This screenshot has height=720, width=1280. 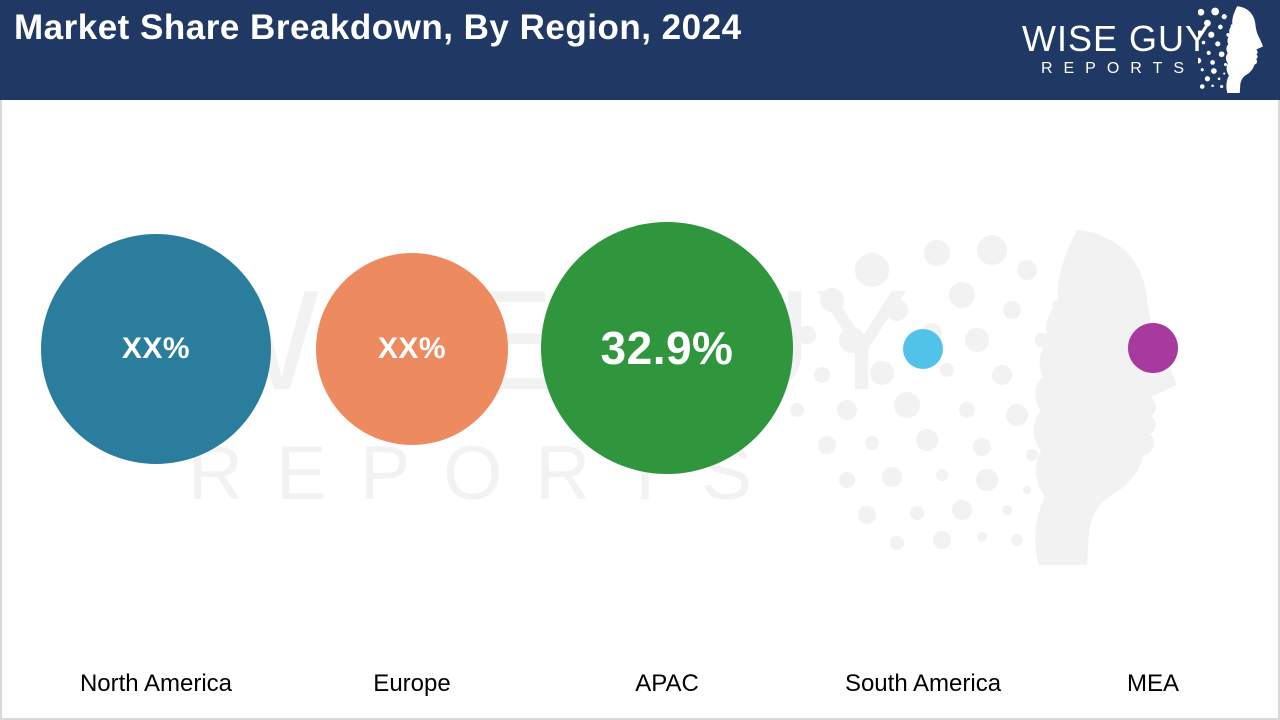 I want to click on brand-logo-text: WISE GUY REPORTS, so click(x=1116, y=49).